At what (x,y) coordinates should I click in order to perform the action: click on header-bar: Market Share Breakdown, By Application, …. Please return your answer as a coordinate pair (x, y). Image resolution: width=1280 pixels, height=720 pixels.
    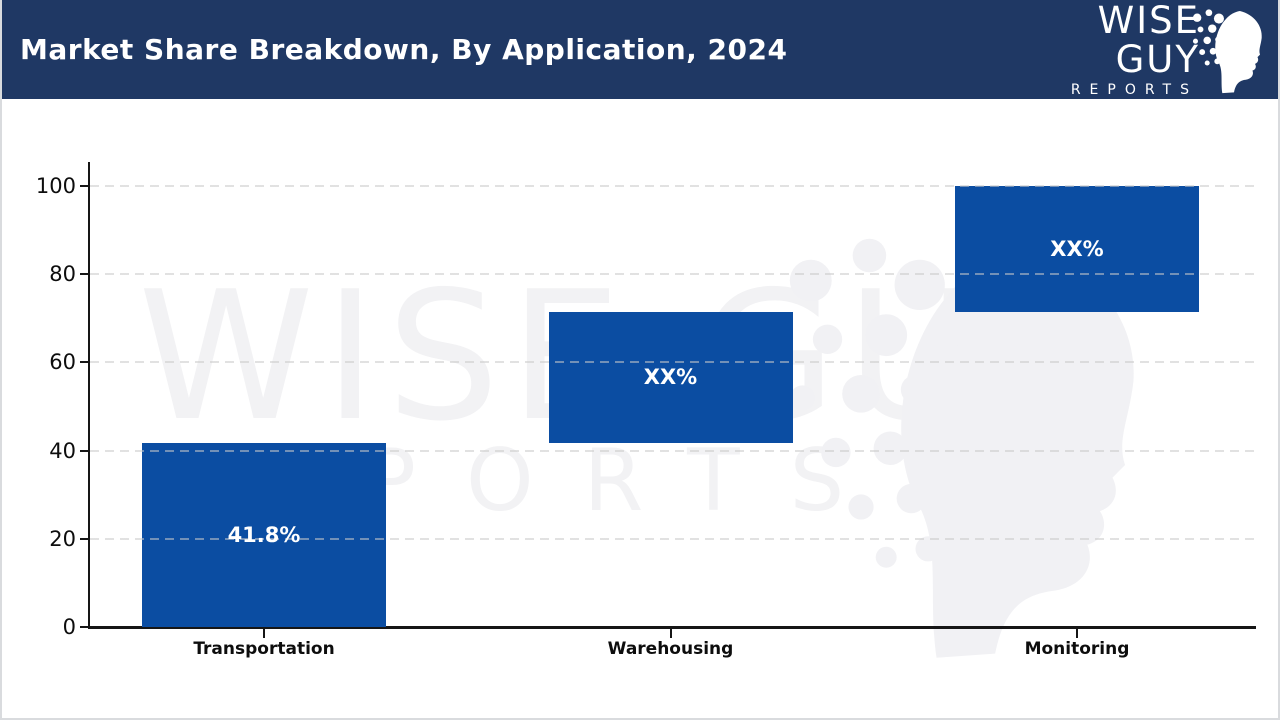
    Looking at the image, I should click on (640, 49).